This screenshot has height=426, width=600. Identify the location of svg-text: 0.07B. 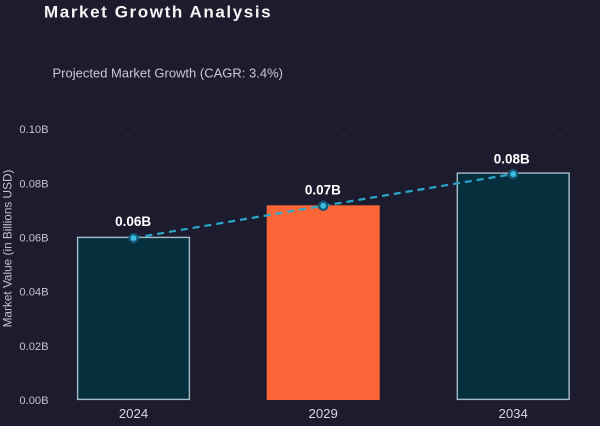
(323, 190).